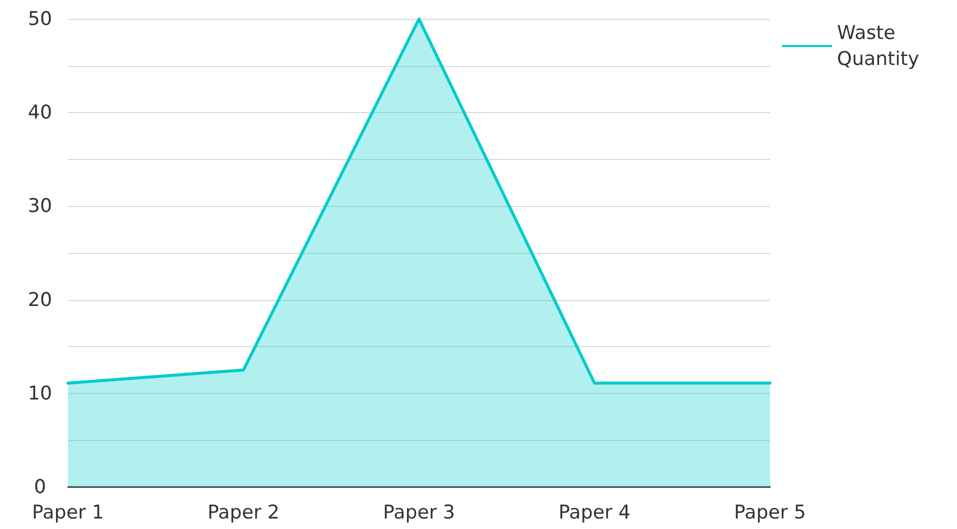  What do you see at coordinates (40, 206) in the screenshot?
I see `y-tick-label: 30` at bounding box center [40, 206].